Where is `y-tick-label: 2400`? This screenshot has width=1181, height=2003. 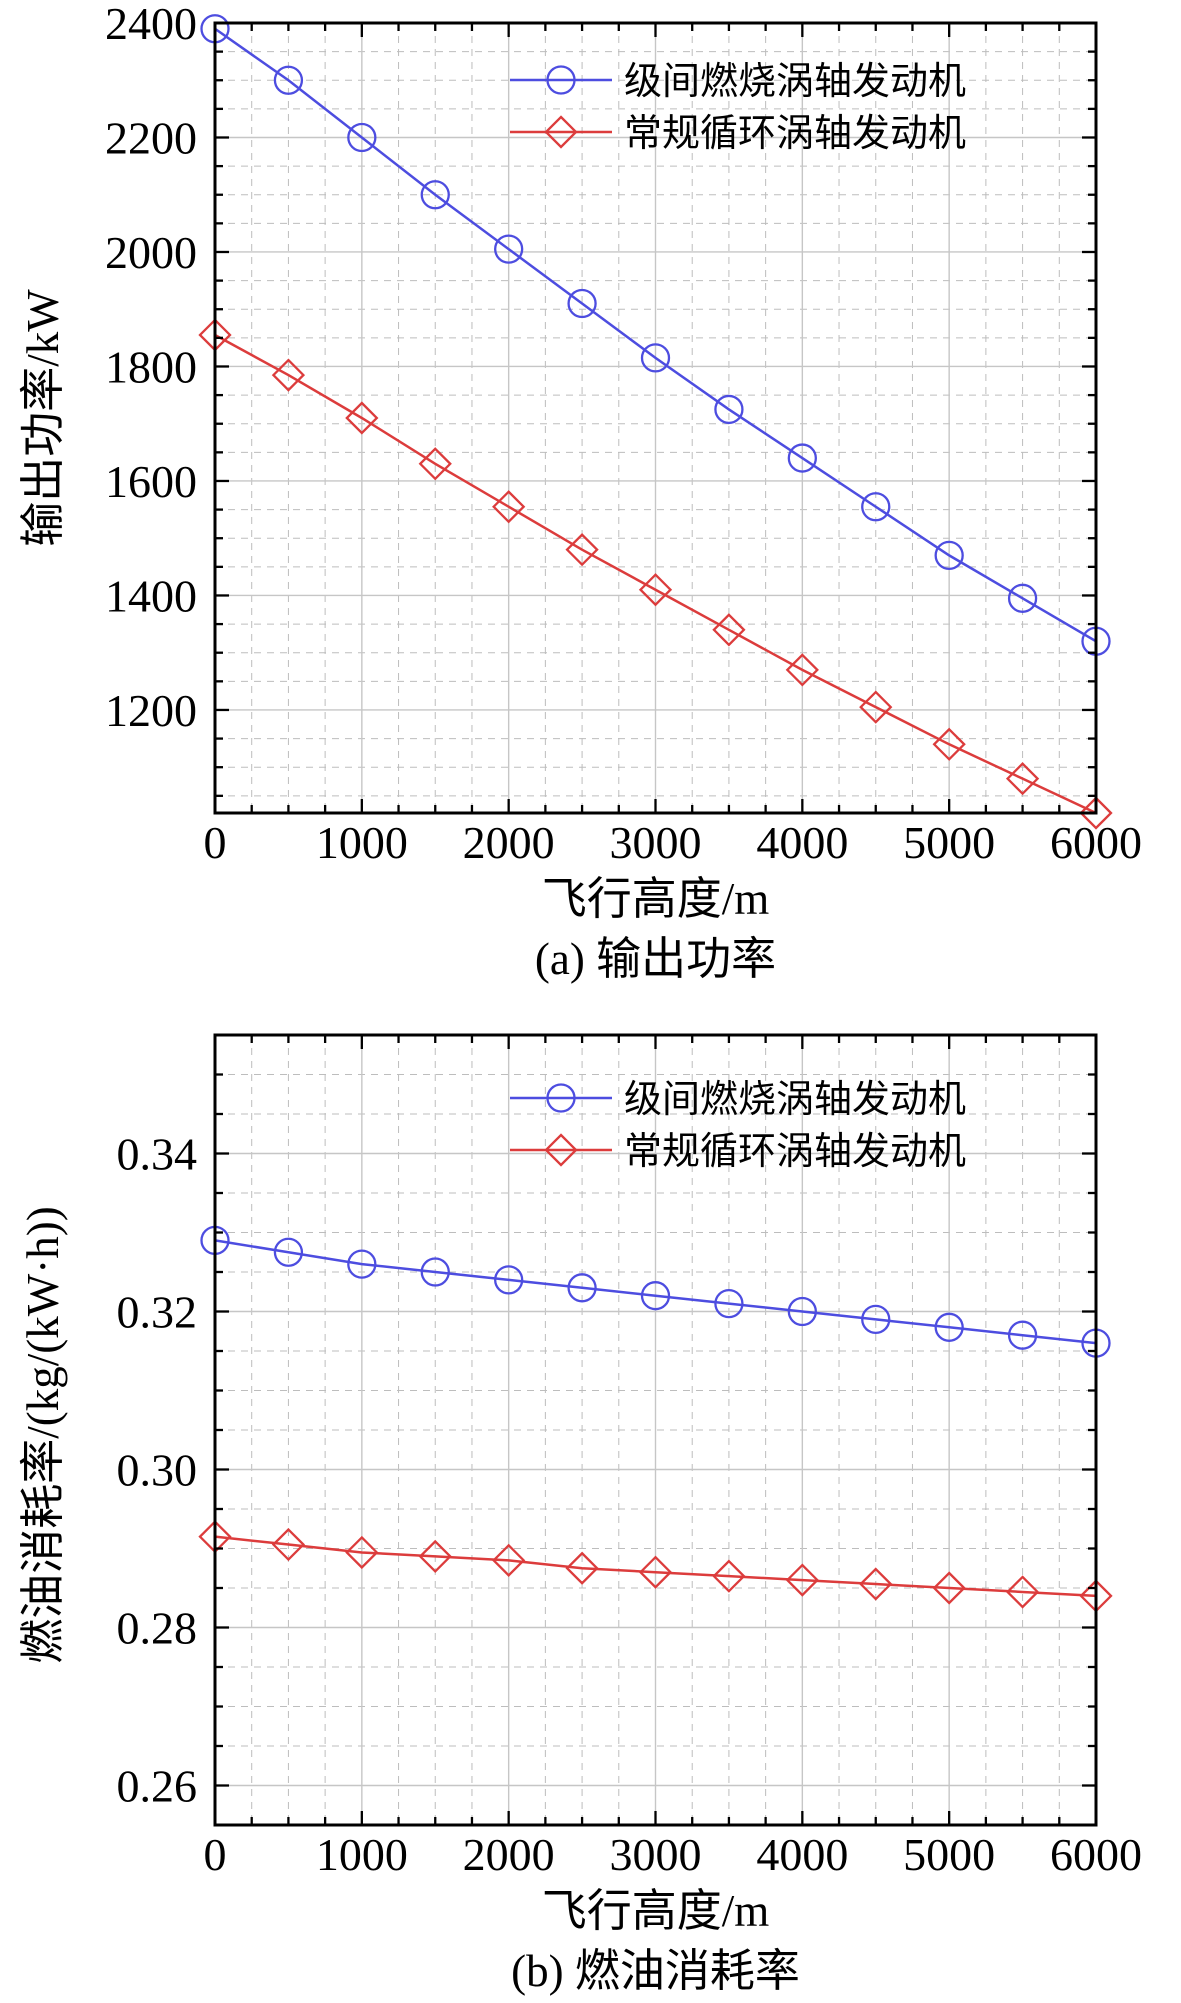 y-tick-label: 2400 is located at coordinates (151, 24).